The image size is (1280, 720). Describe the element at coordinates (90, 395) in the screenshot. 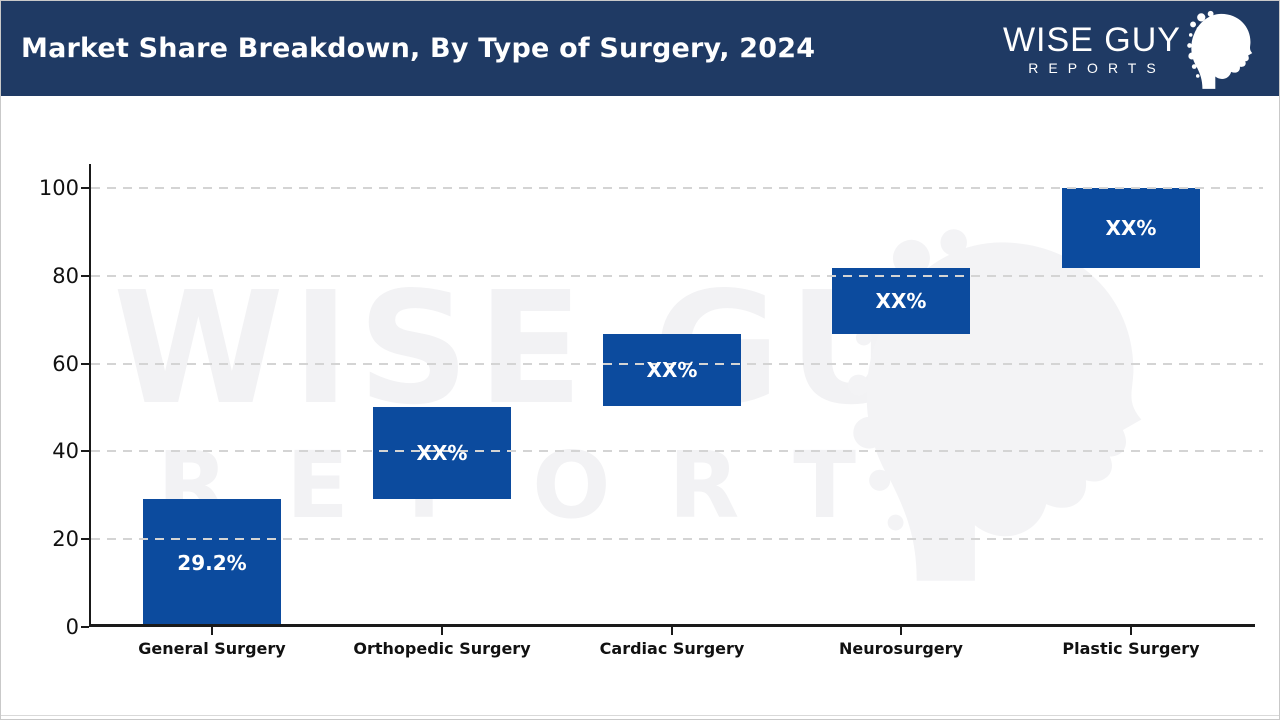

I see `y-axis-line` at that location.